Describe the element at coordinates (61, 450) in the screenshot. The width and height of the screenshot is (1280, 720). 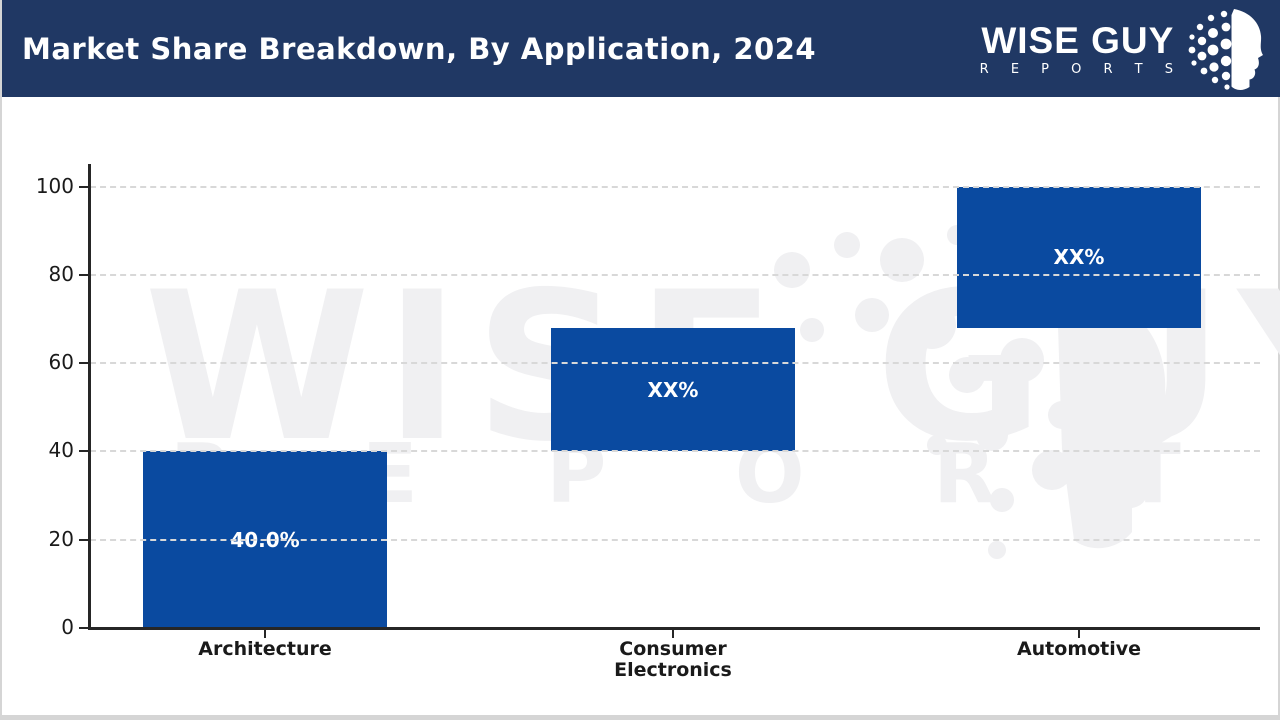
I see `y-tick-label-40: 40` at that location.